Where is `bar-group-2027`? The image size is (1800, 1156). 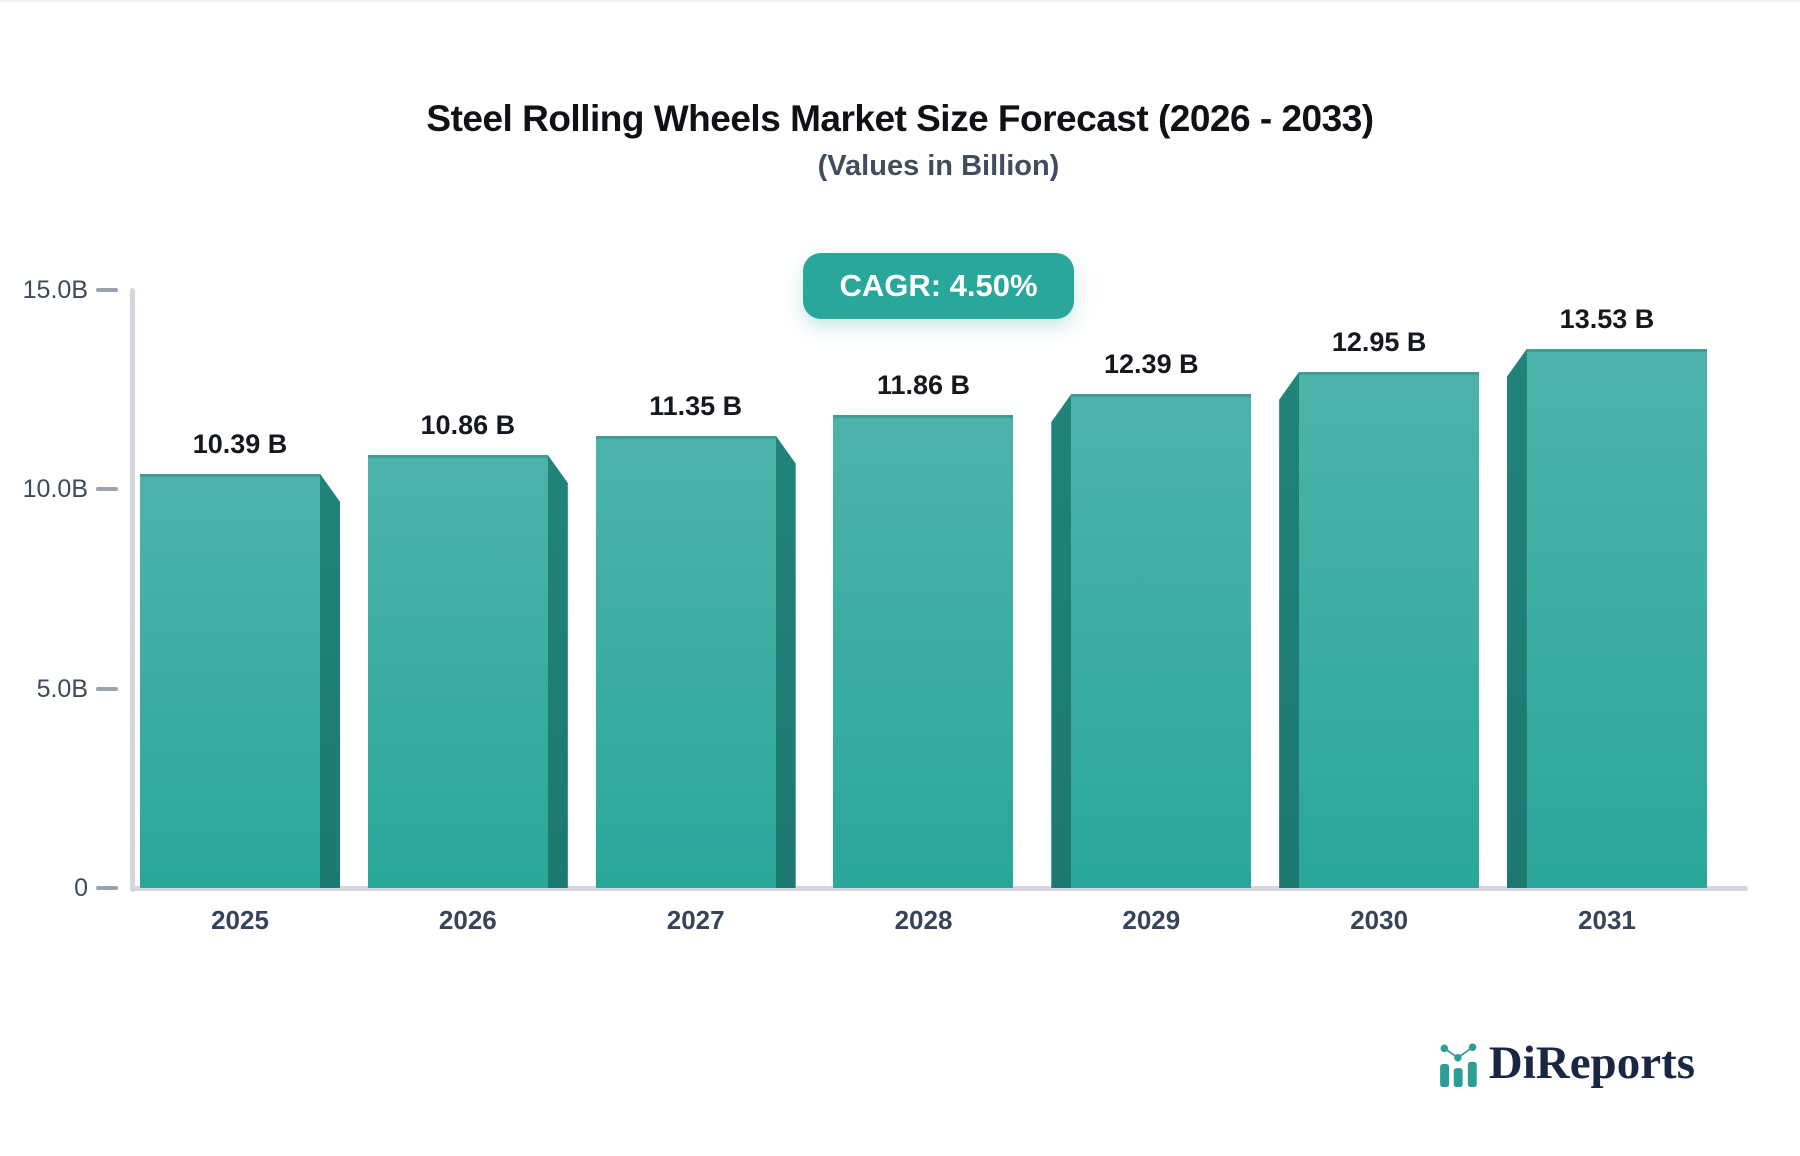 bar-group-2027 is located at coordinates (695, 661).